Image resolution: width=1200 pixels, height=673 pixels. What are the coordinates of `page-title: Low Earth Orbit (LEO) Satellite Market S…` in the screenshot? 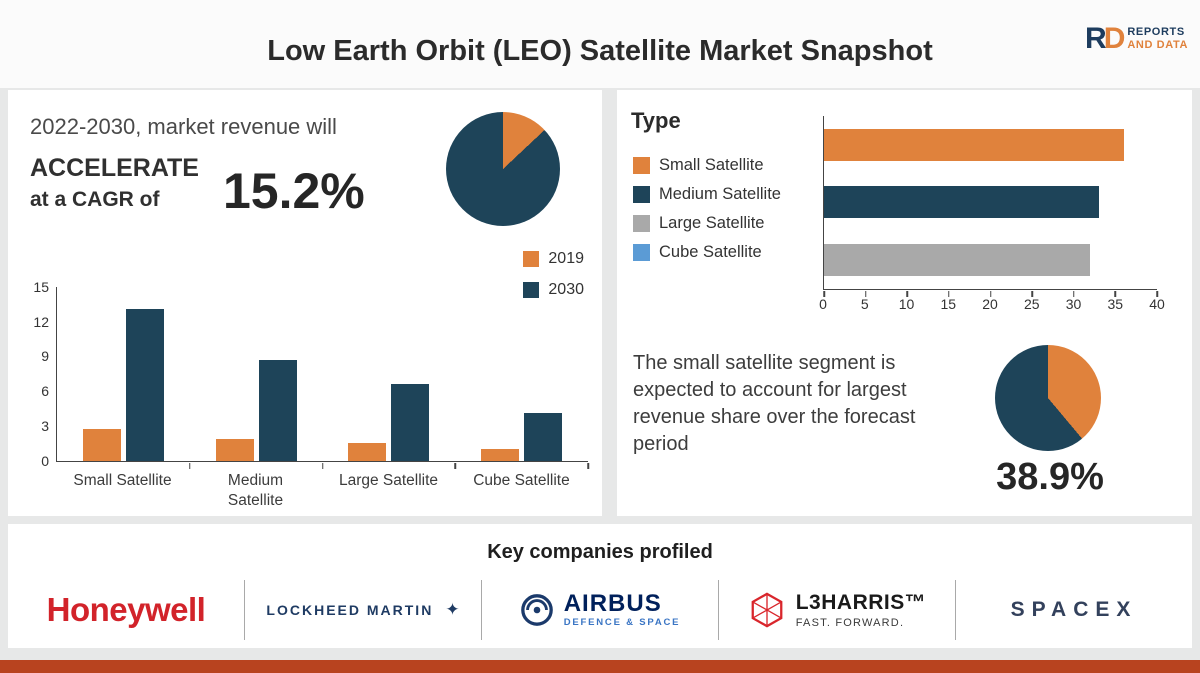 It's located at (600, 51).